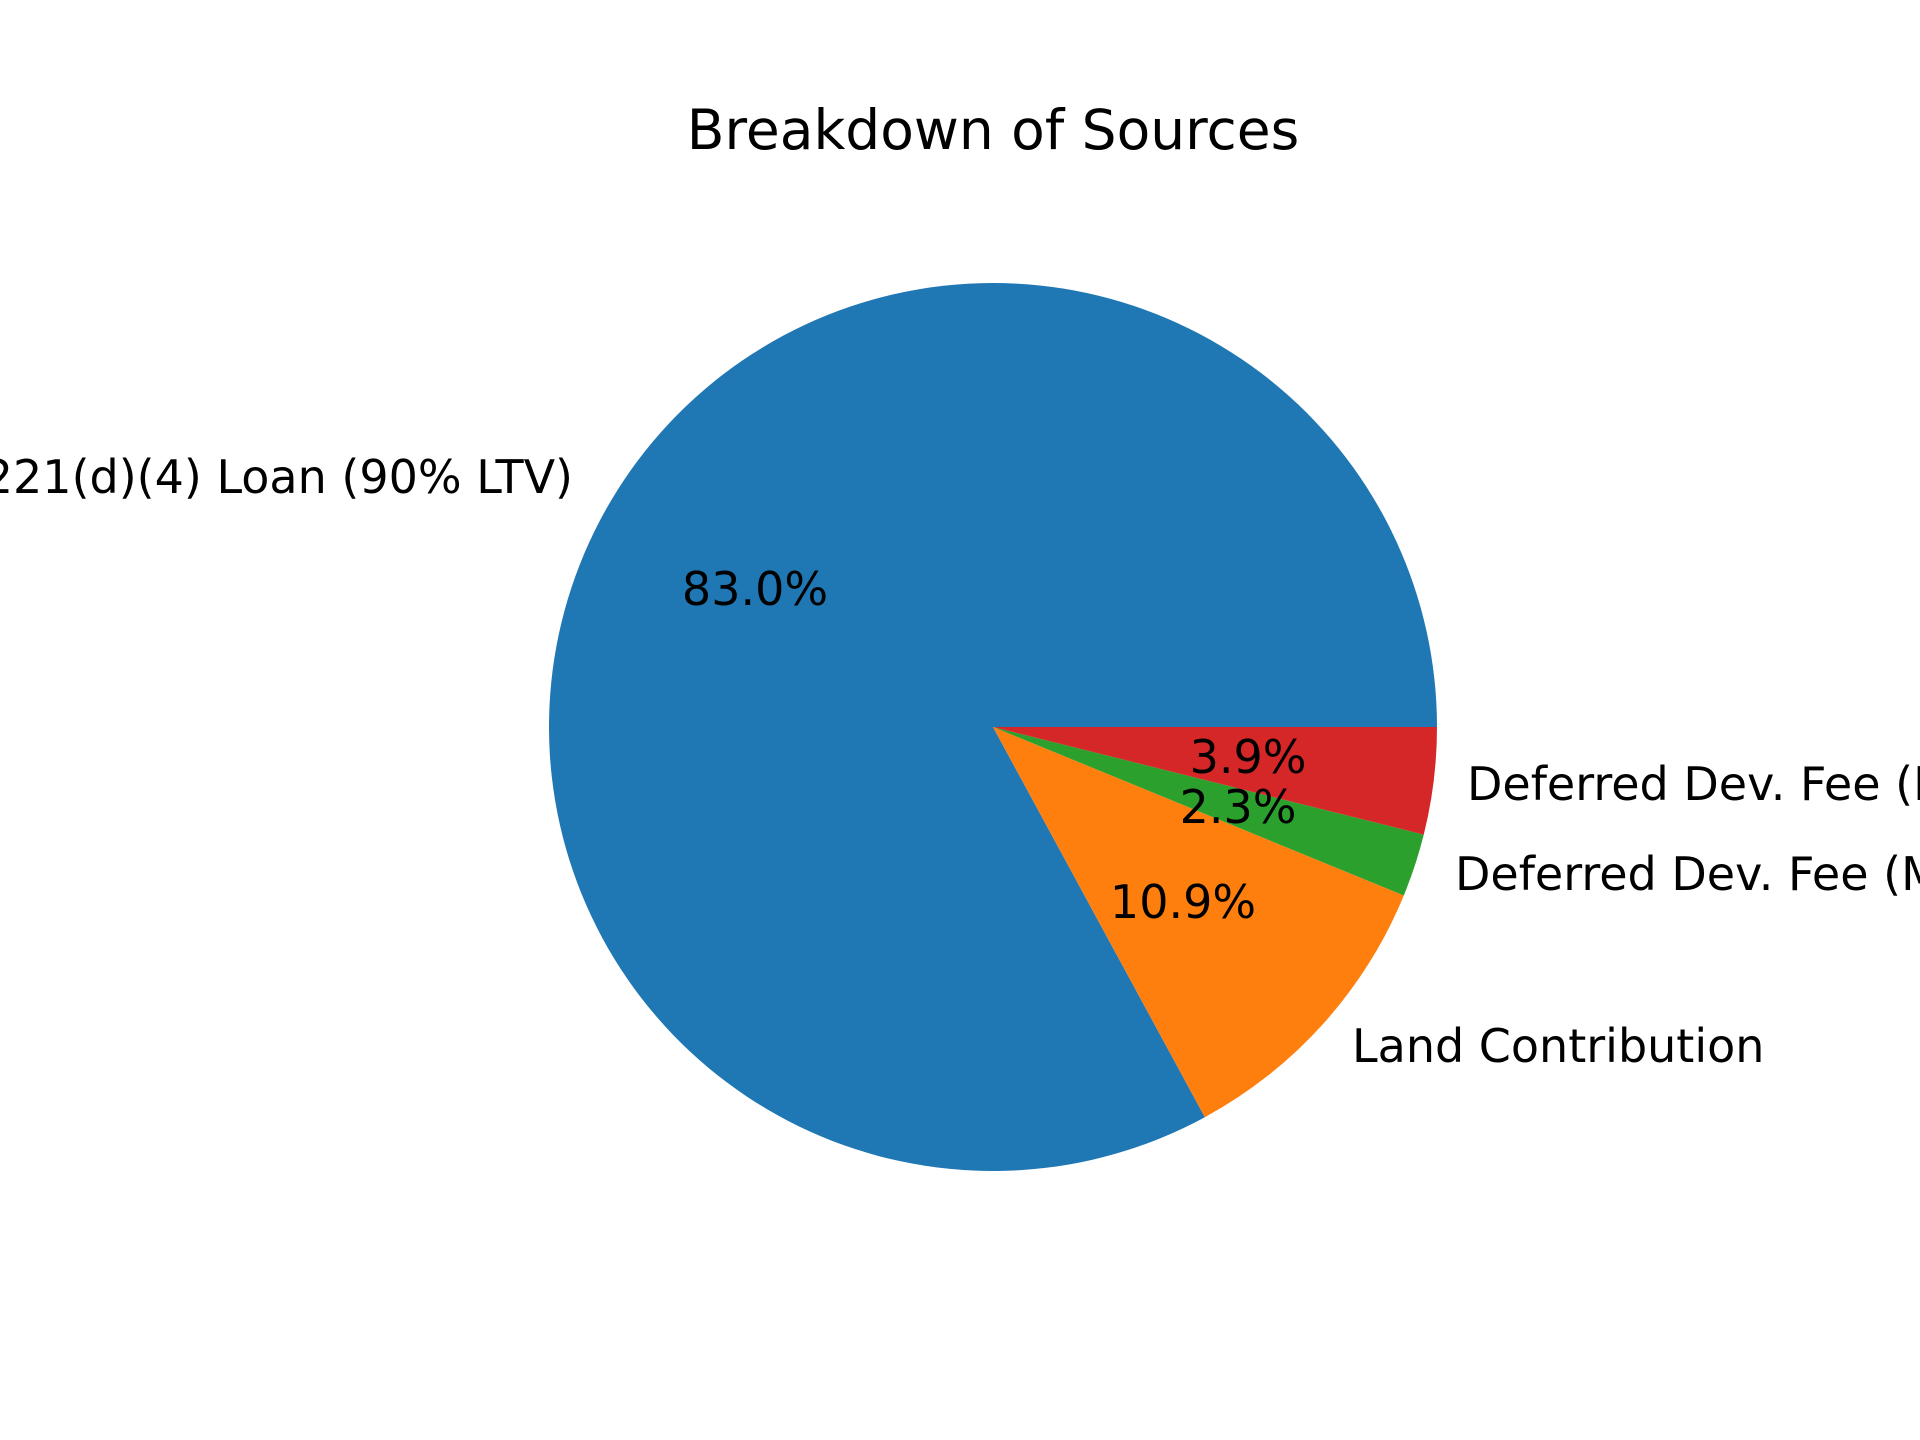 This screenshot has width=1920, height=1440. I want to click on pct-label-land-contribution: 10.9%, so click(1183, 902).